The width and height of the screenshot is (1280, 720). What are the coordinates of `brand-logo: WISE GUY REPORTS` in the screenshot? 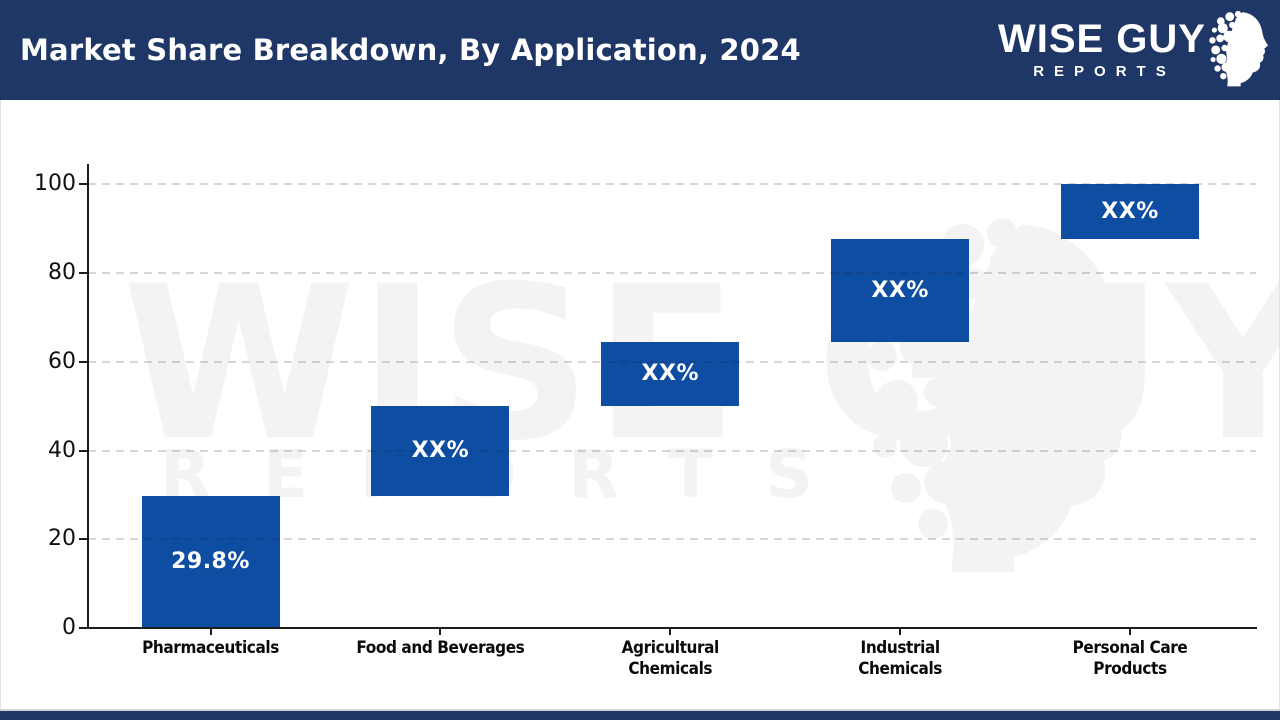 It's located at (1135, 48).